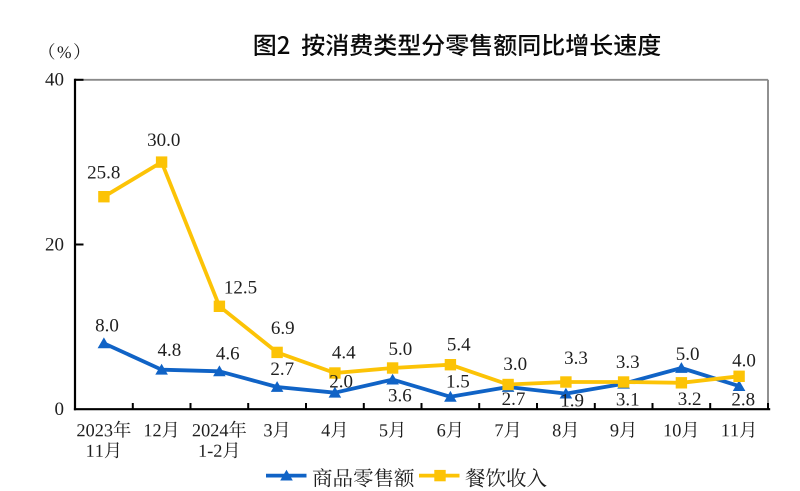 The height and width of the screenshot is (491, 800). Describe the element at coordinates (458, 382) in the screenshot. I see `svg-text: 1.5` at that location.